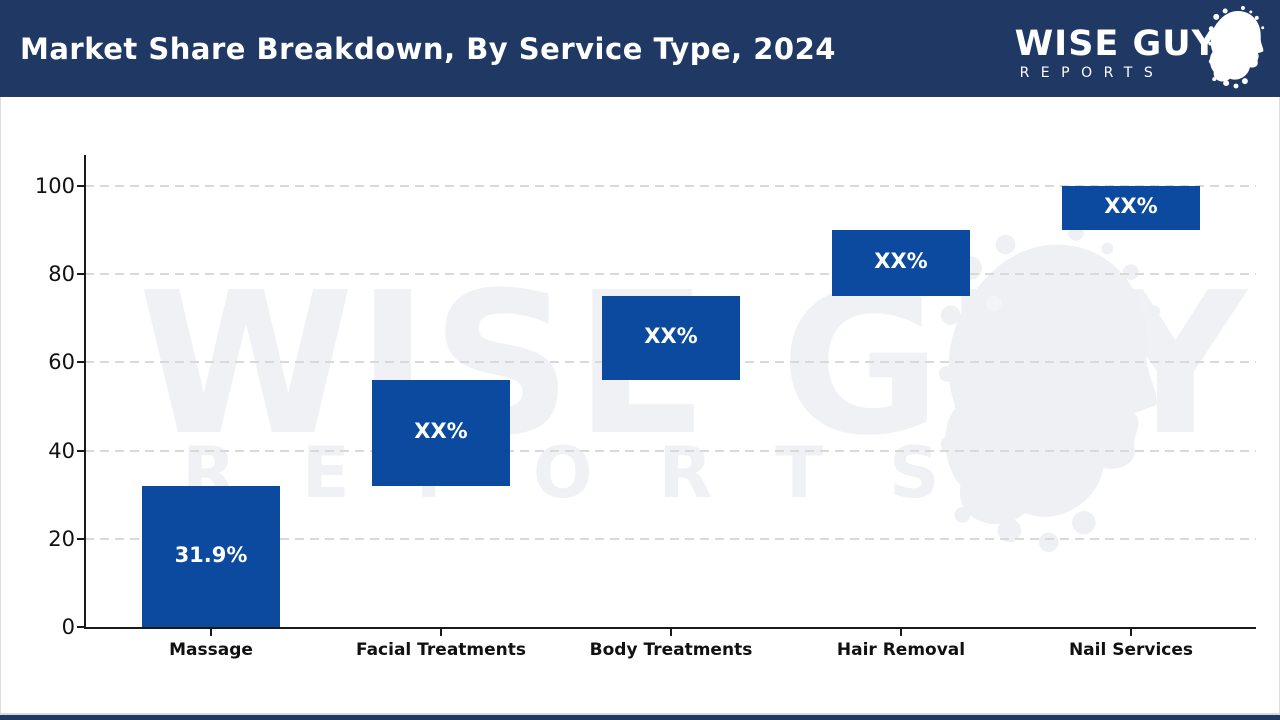 The image size is (1280, 720). Describe the element at coordinates (61, 362) in the screenshot. I see `y-tick-label: 60` at that location.